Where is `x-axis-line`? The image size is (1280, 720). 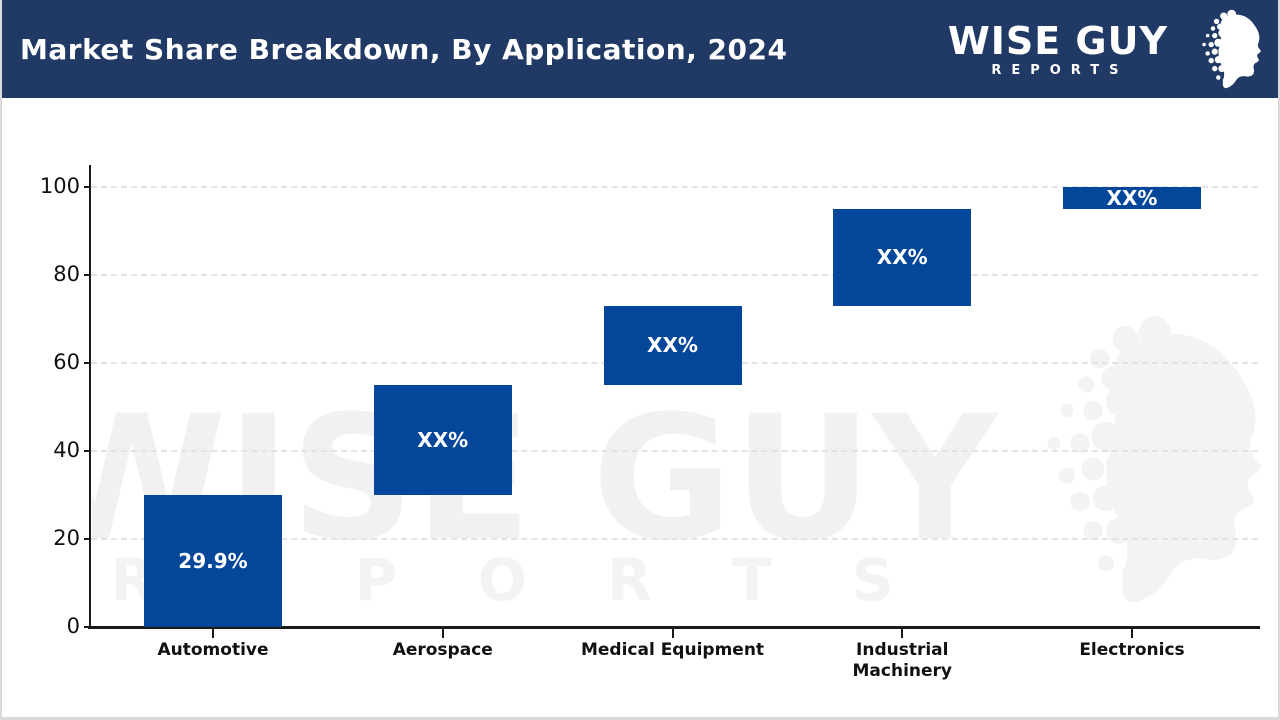
x-axis-line is located at coordinates (674, 627).